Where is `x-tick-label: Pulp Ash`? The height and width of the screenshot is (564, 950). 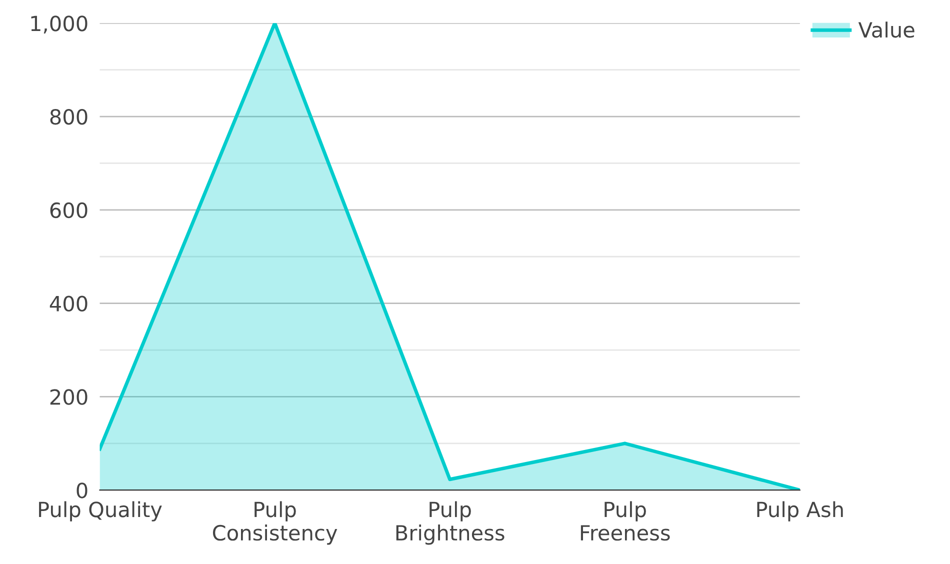
x-tick-label: Pulp Ash is located at coordinates (800, 511).